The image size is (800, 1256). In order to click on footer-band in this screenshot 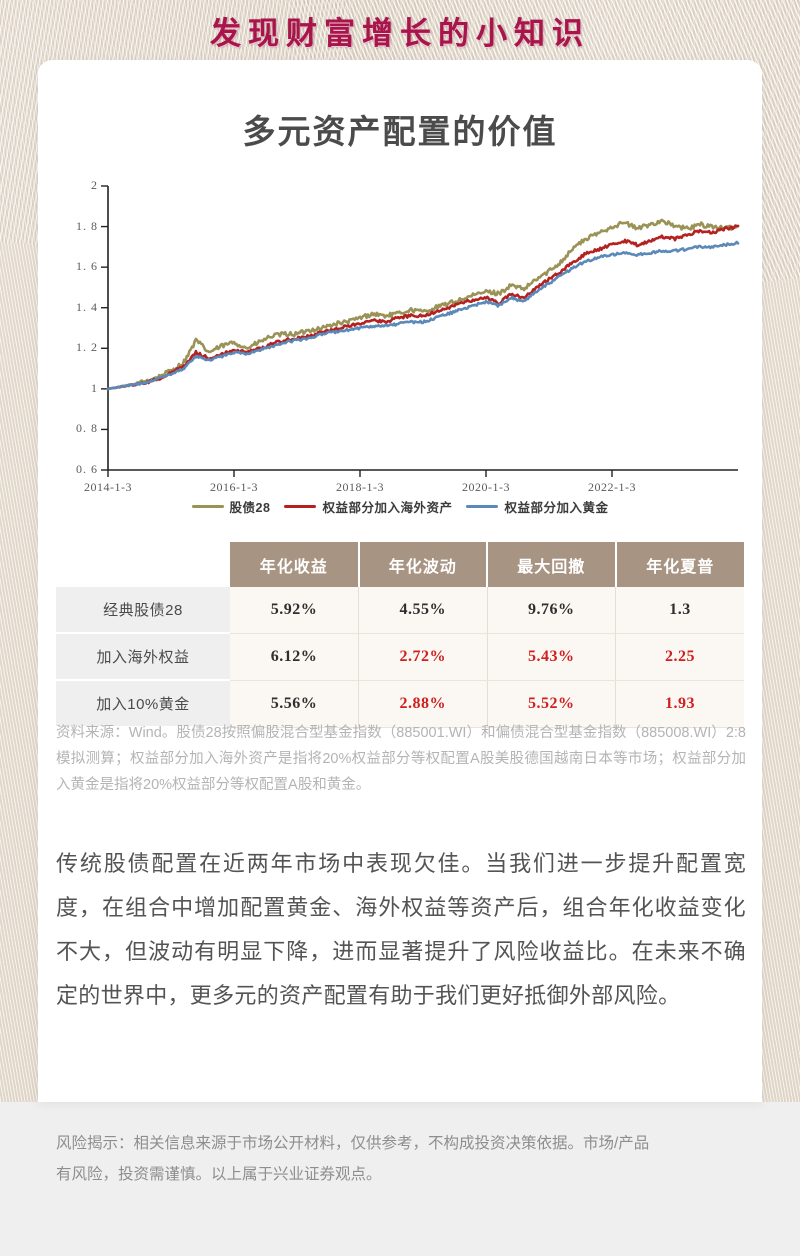, I will do `click(400, 1179)`.